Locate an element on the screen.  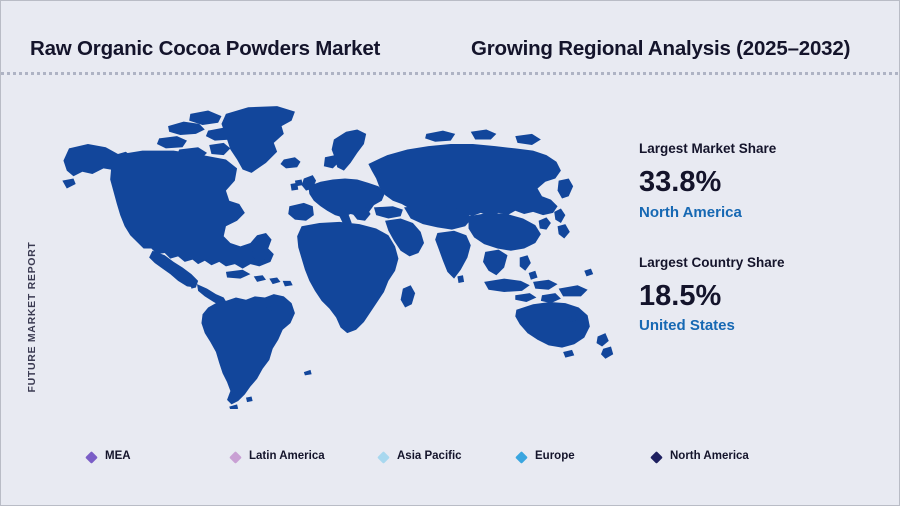
legend-item-latin-america: Latin America is located at coordinates (277, 457).